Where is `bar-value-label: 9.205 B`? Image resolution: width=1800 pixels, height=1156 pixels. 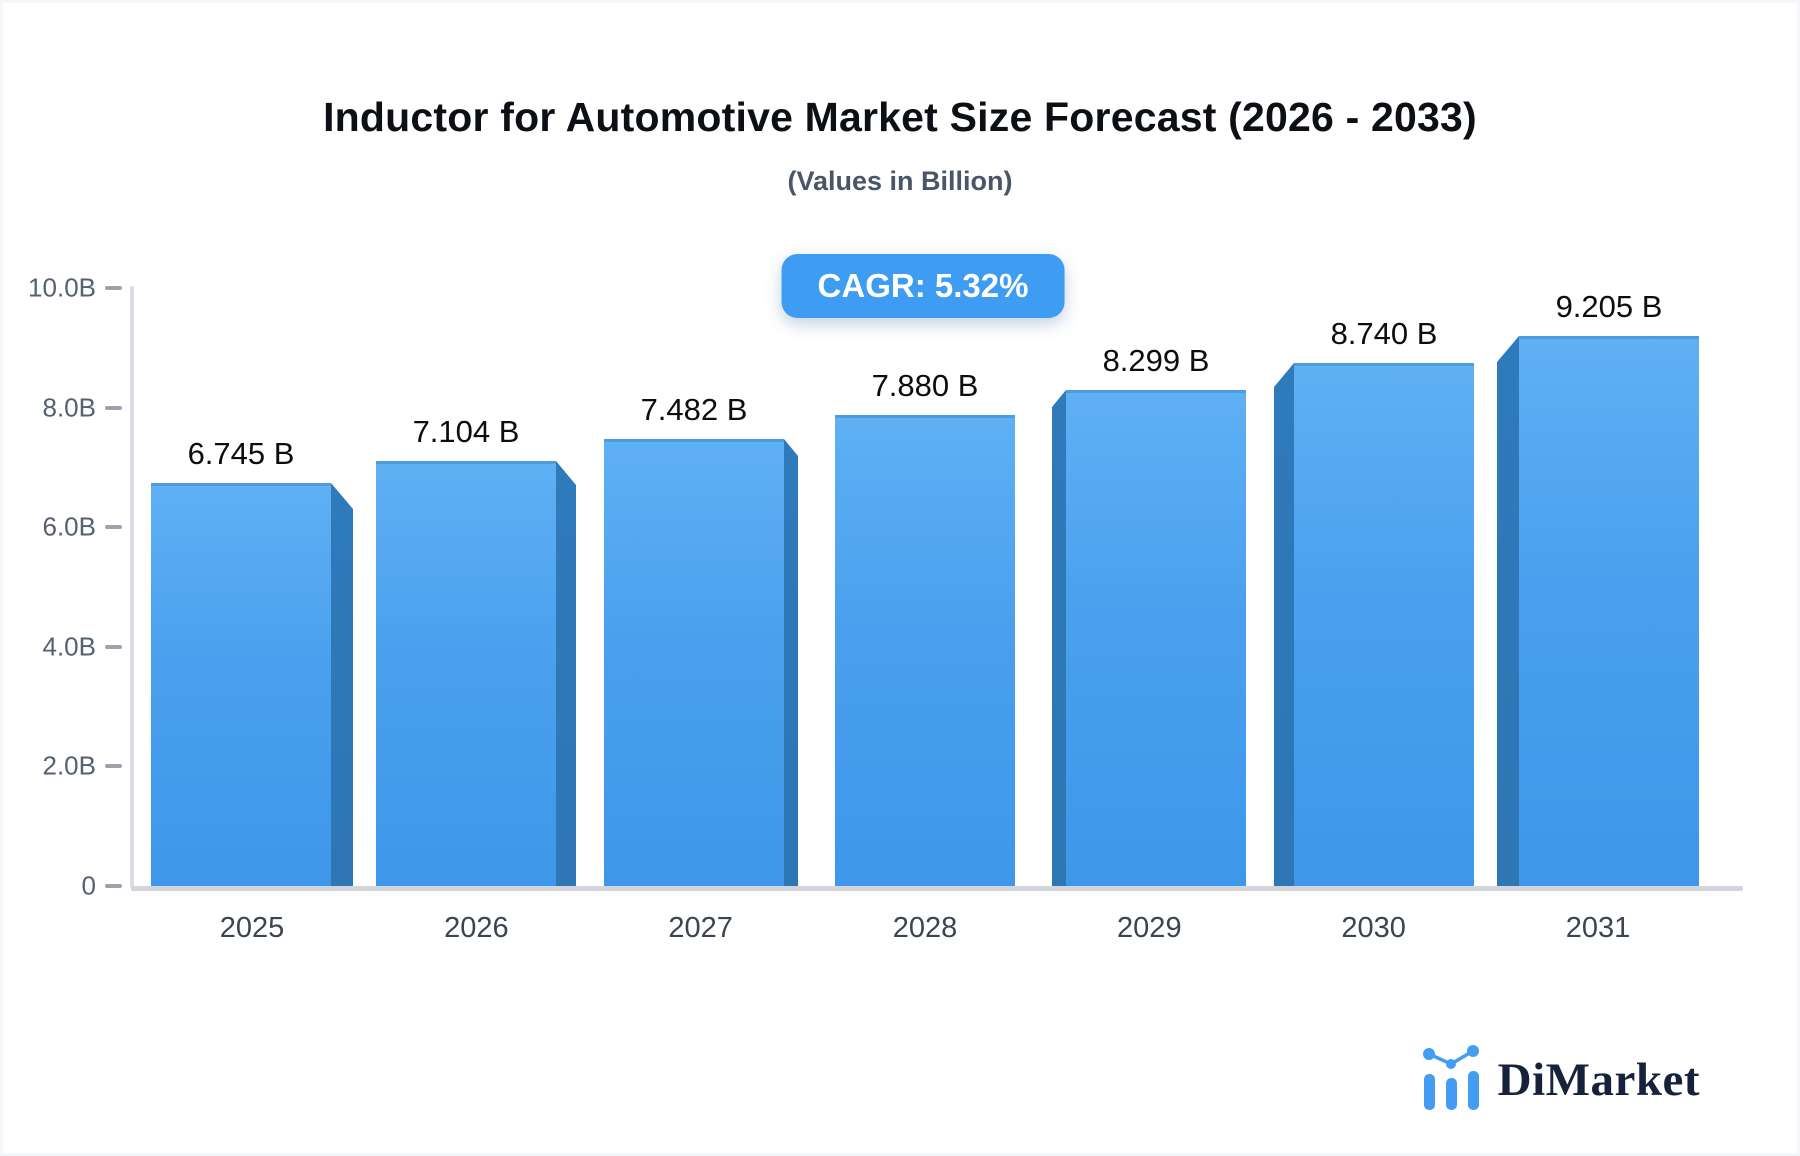 bar-value-label: 9.205 B is located at coordinates (1609, 306).